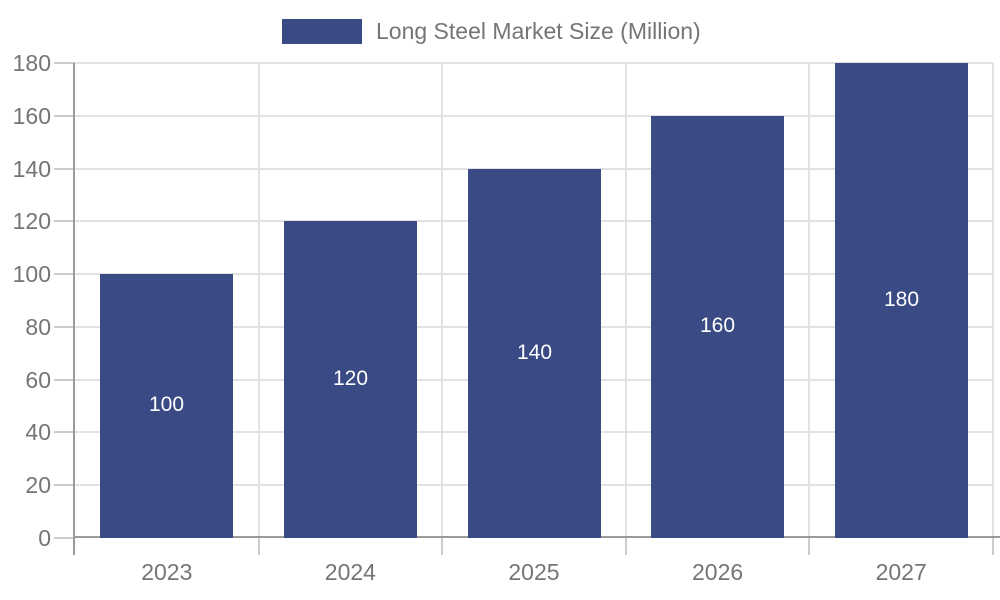  I want to click on y-axis-label: 60, so click(38, 379).